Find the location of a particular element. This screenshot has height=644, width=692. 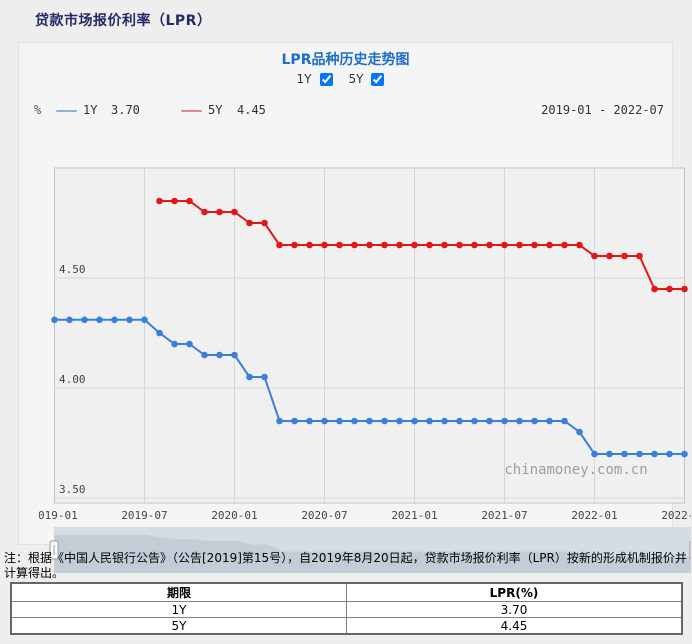

x-axis-tick-label: 2021-01 is located at coordinates (414, 515).